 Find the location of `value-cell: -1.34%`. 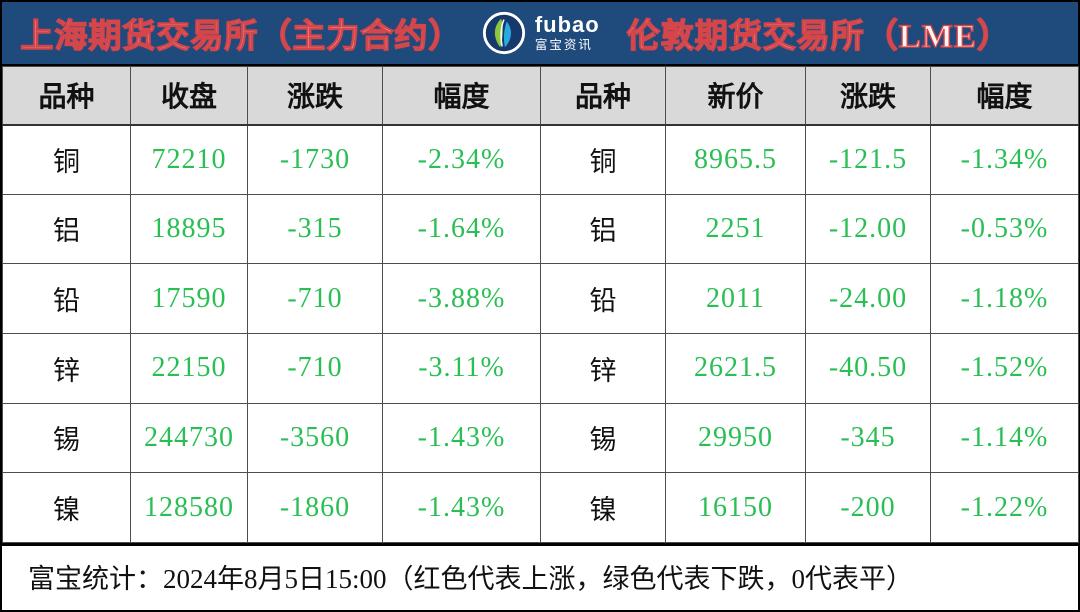

value-cell: -1.34% is located at coordinates (1004, 159).